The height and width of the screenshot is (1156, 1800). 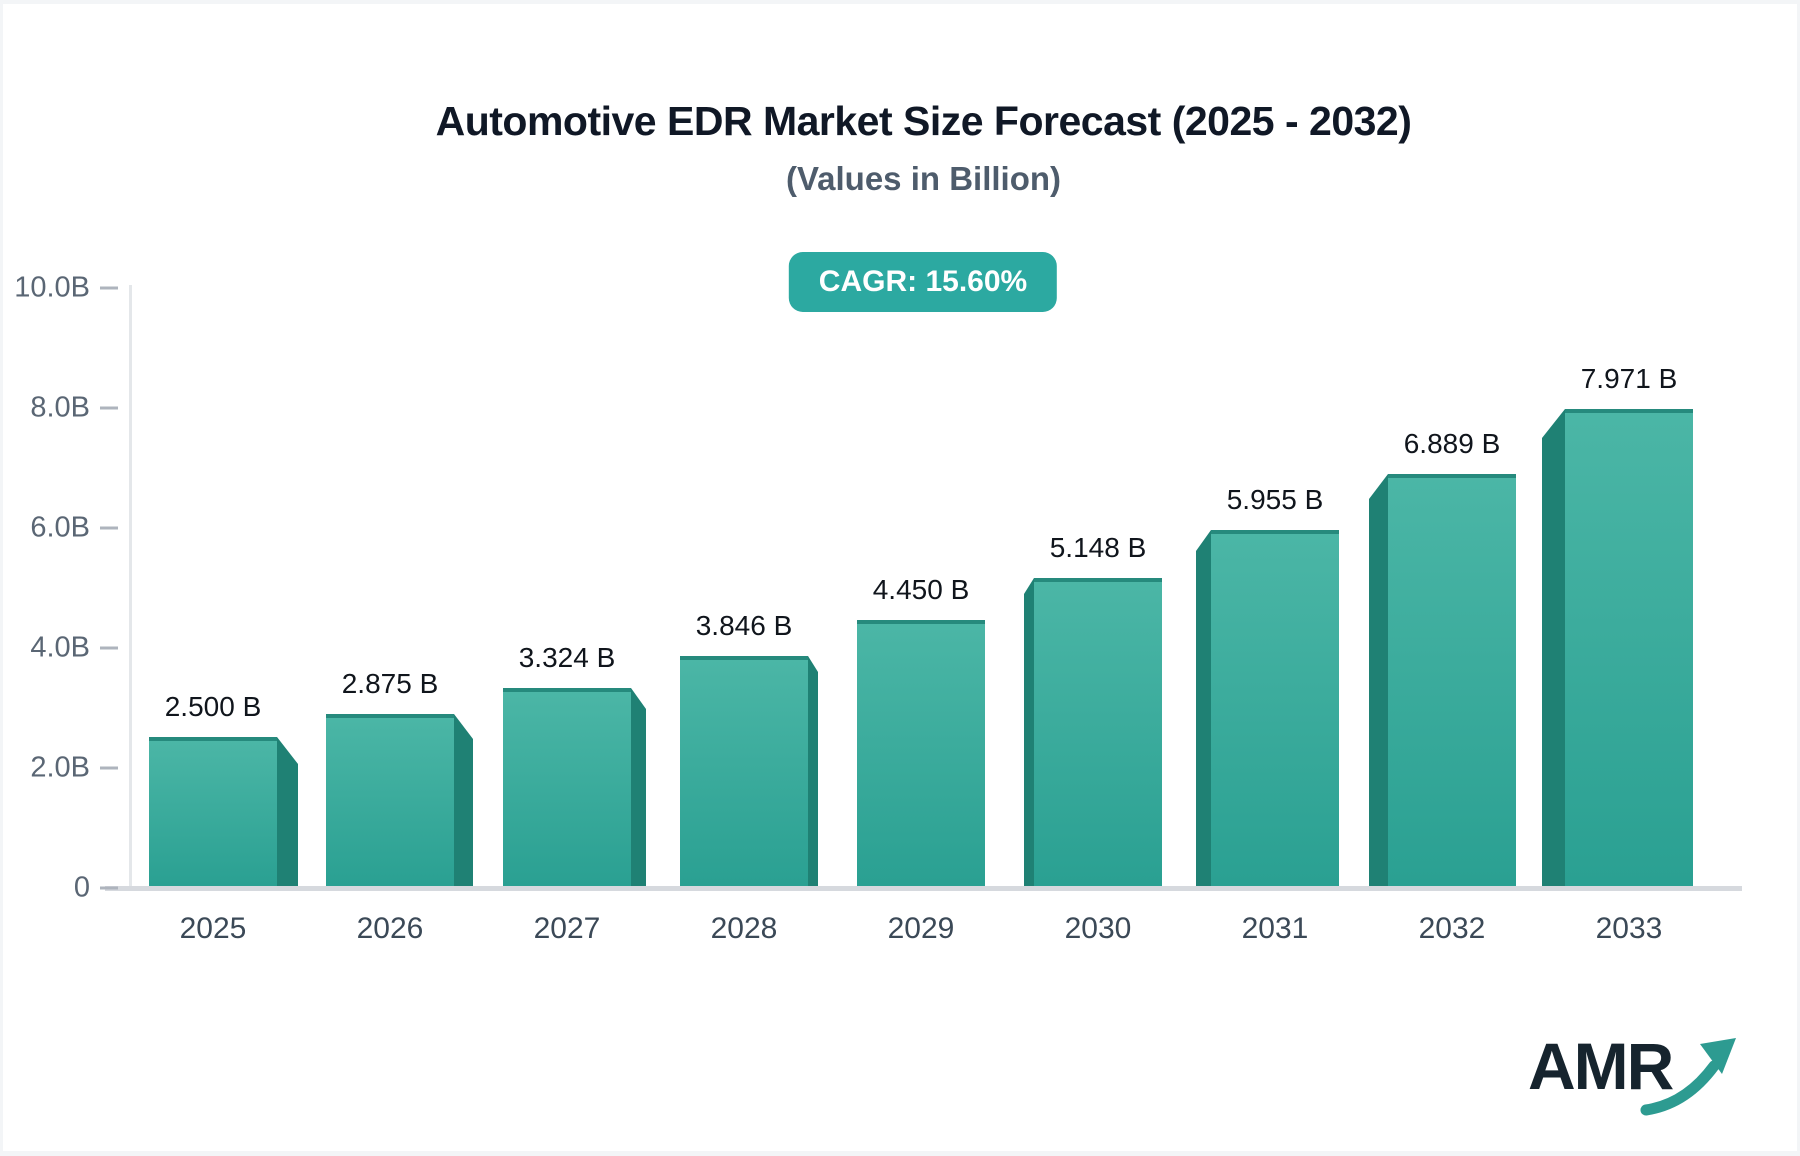 What do you see at coordinates (567, 657) in the screenshot?
I see `bar-value-label-2027: 3.324 B` at bounding box center [567, 657].